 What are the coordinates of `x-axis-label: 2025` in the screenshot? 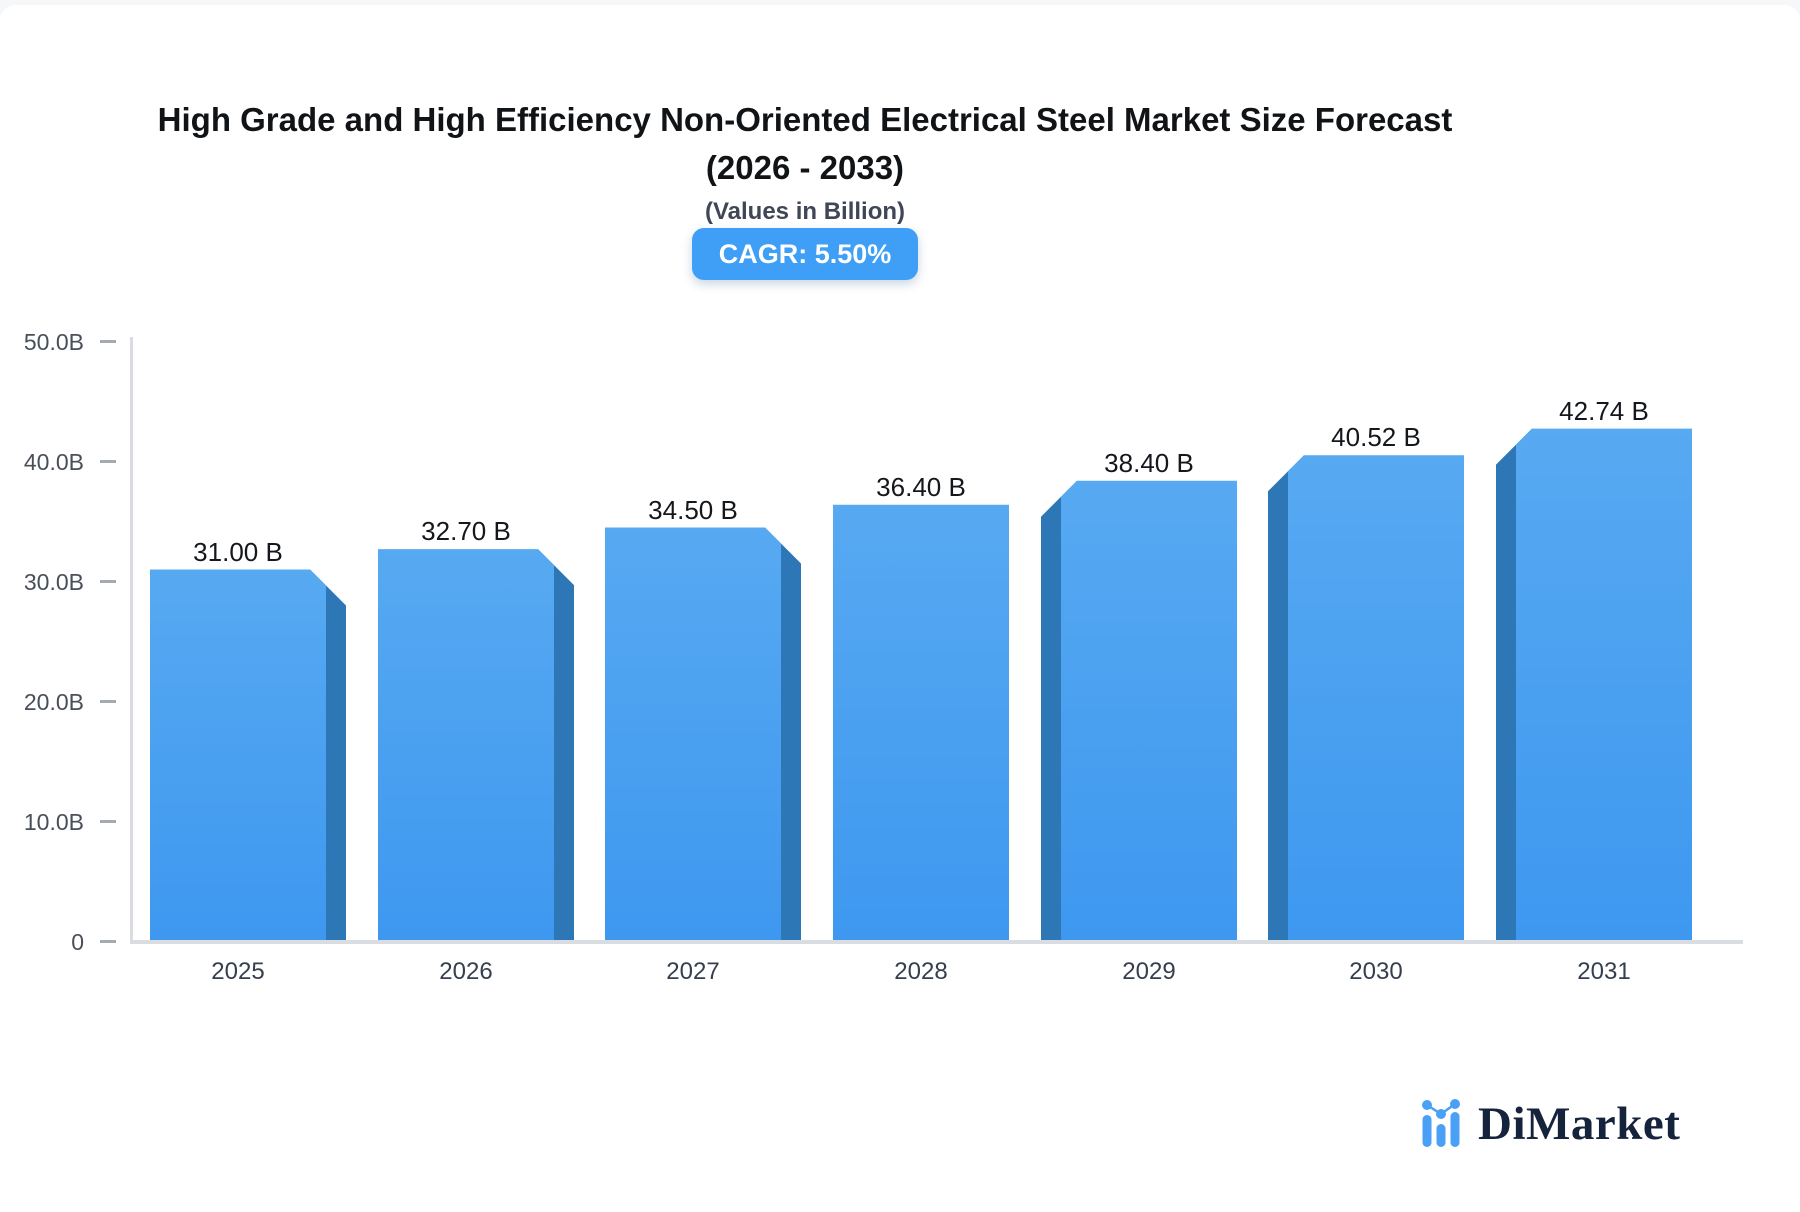 It's located at (238, 971).